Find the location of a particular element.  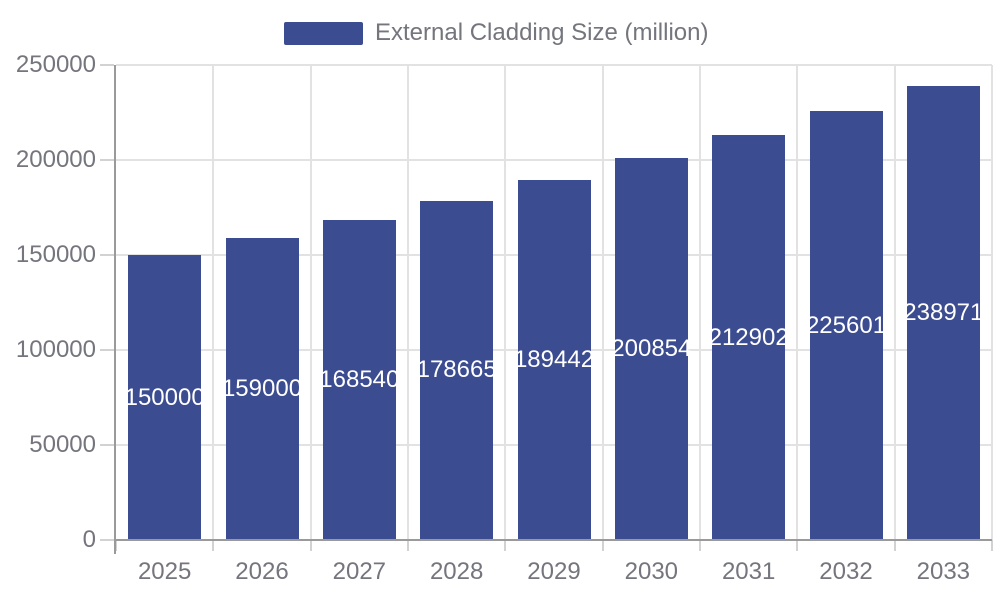

bar: 212902 is located at coordinates (749, 337).